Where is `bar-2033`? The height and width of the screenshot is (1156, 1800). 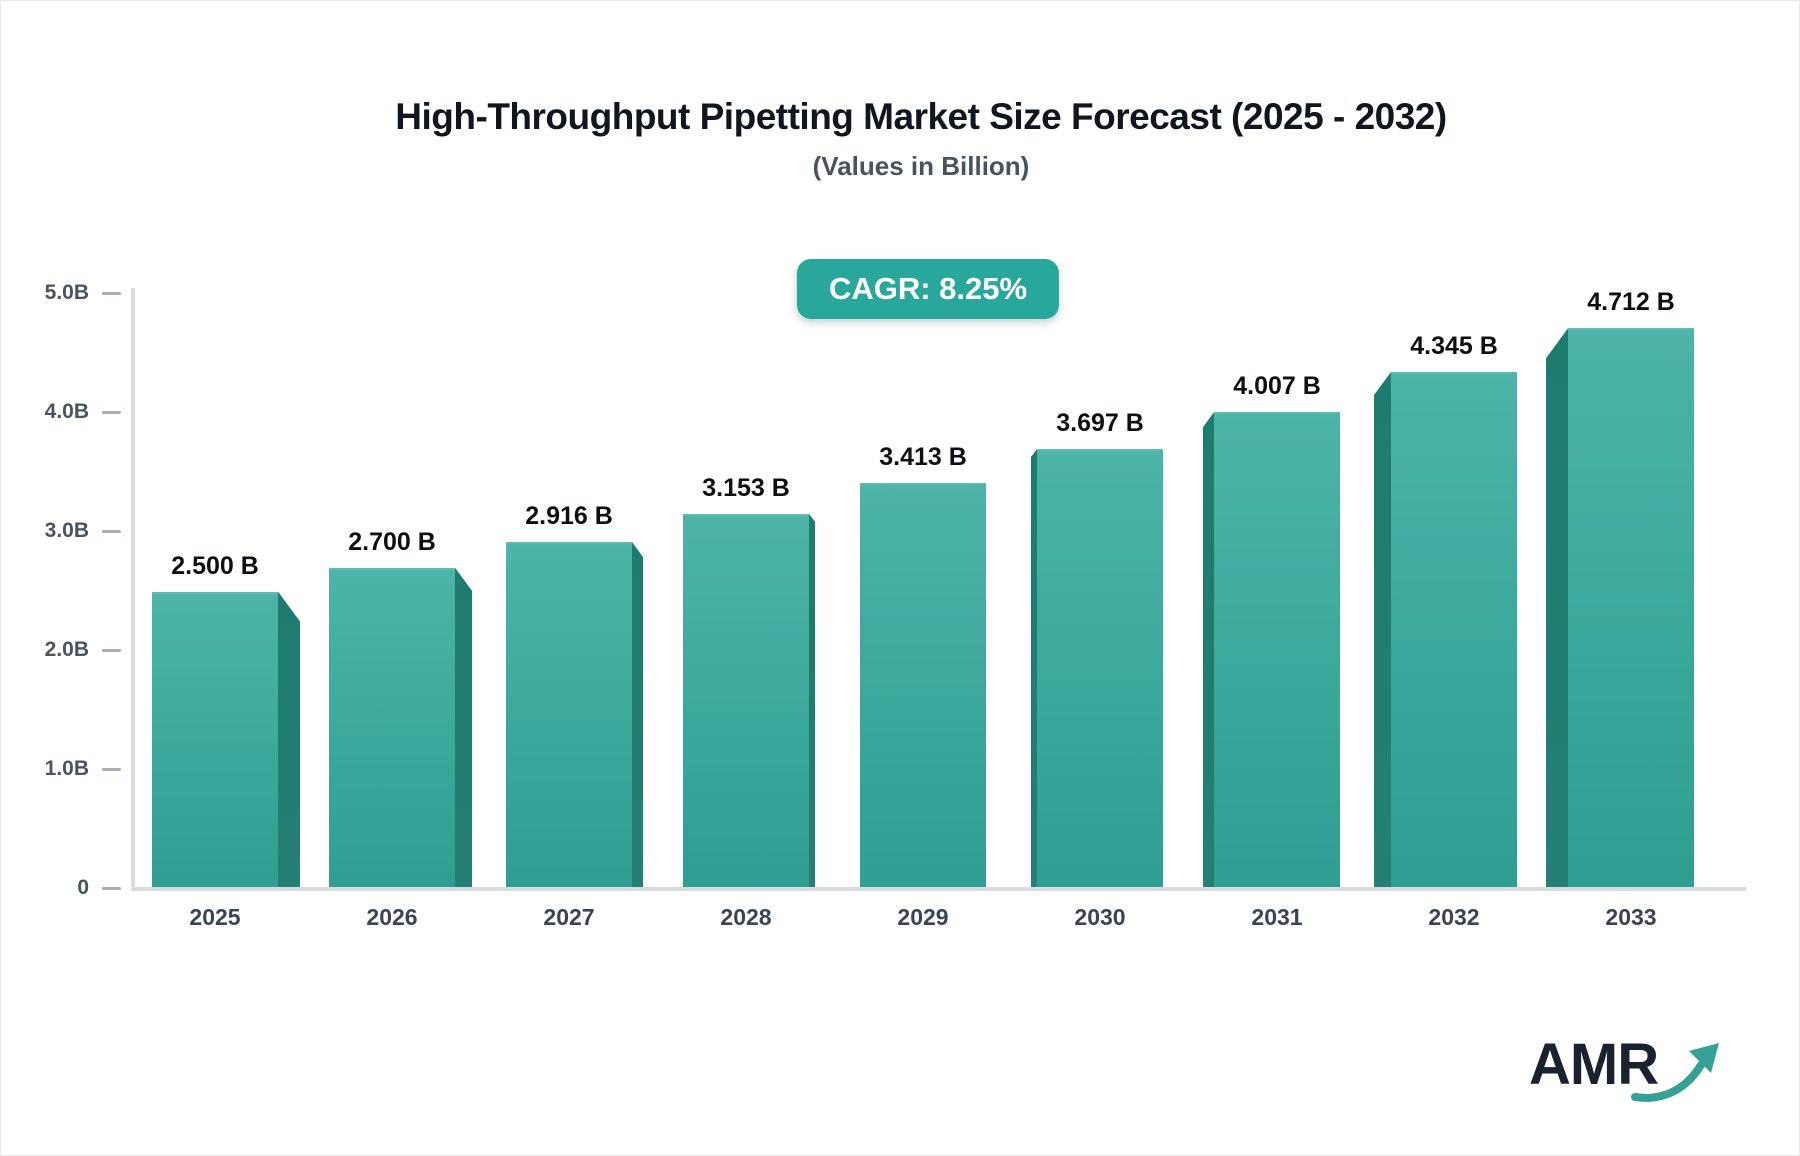
bar-2033 is located at coordinates (1631, 609).